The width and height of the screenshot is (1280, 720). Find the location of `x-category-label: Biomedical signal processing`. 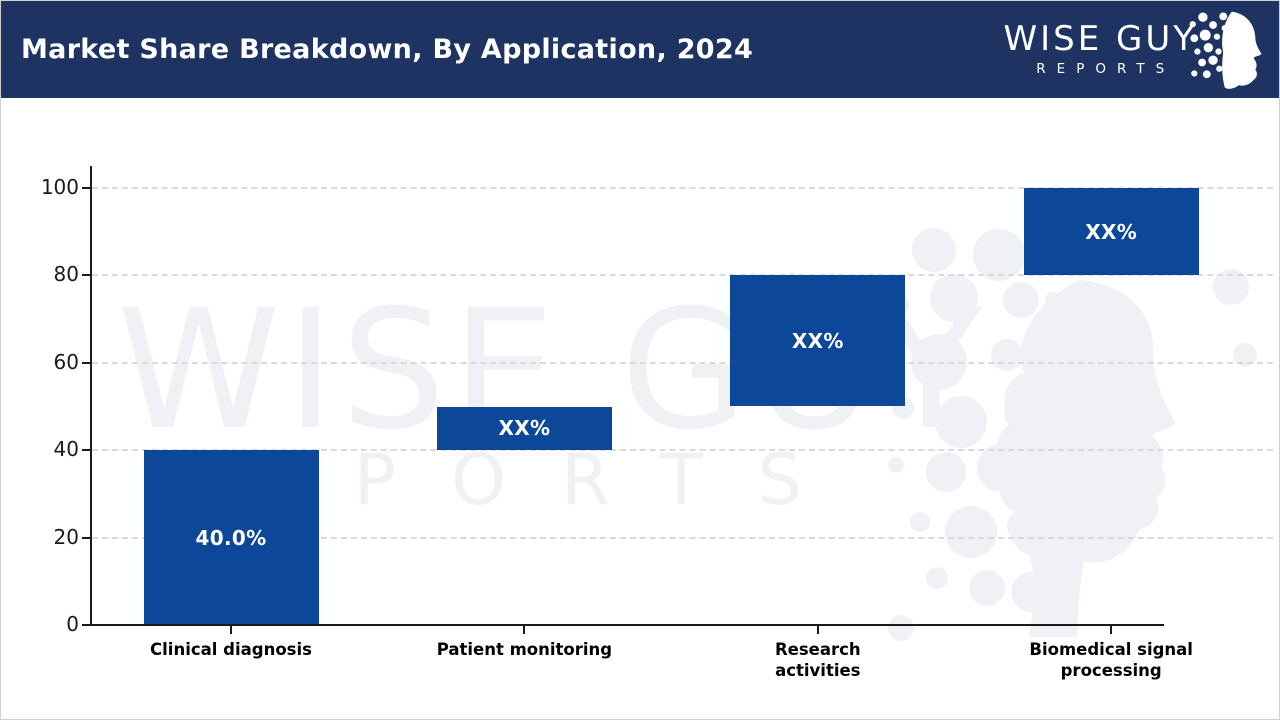

x-category-label: Biomedical signal processing is located at coordinates (1111, 660).